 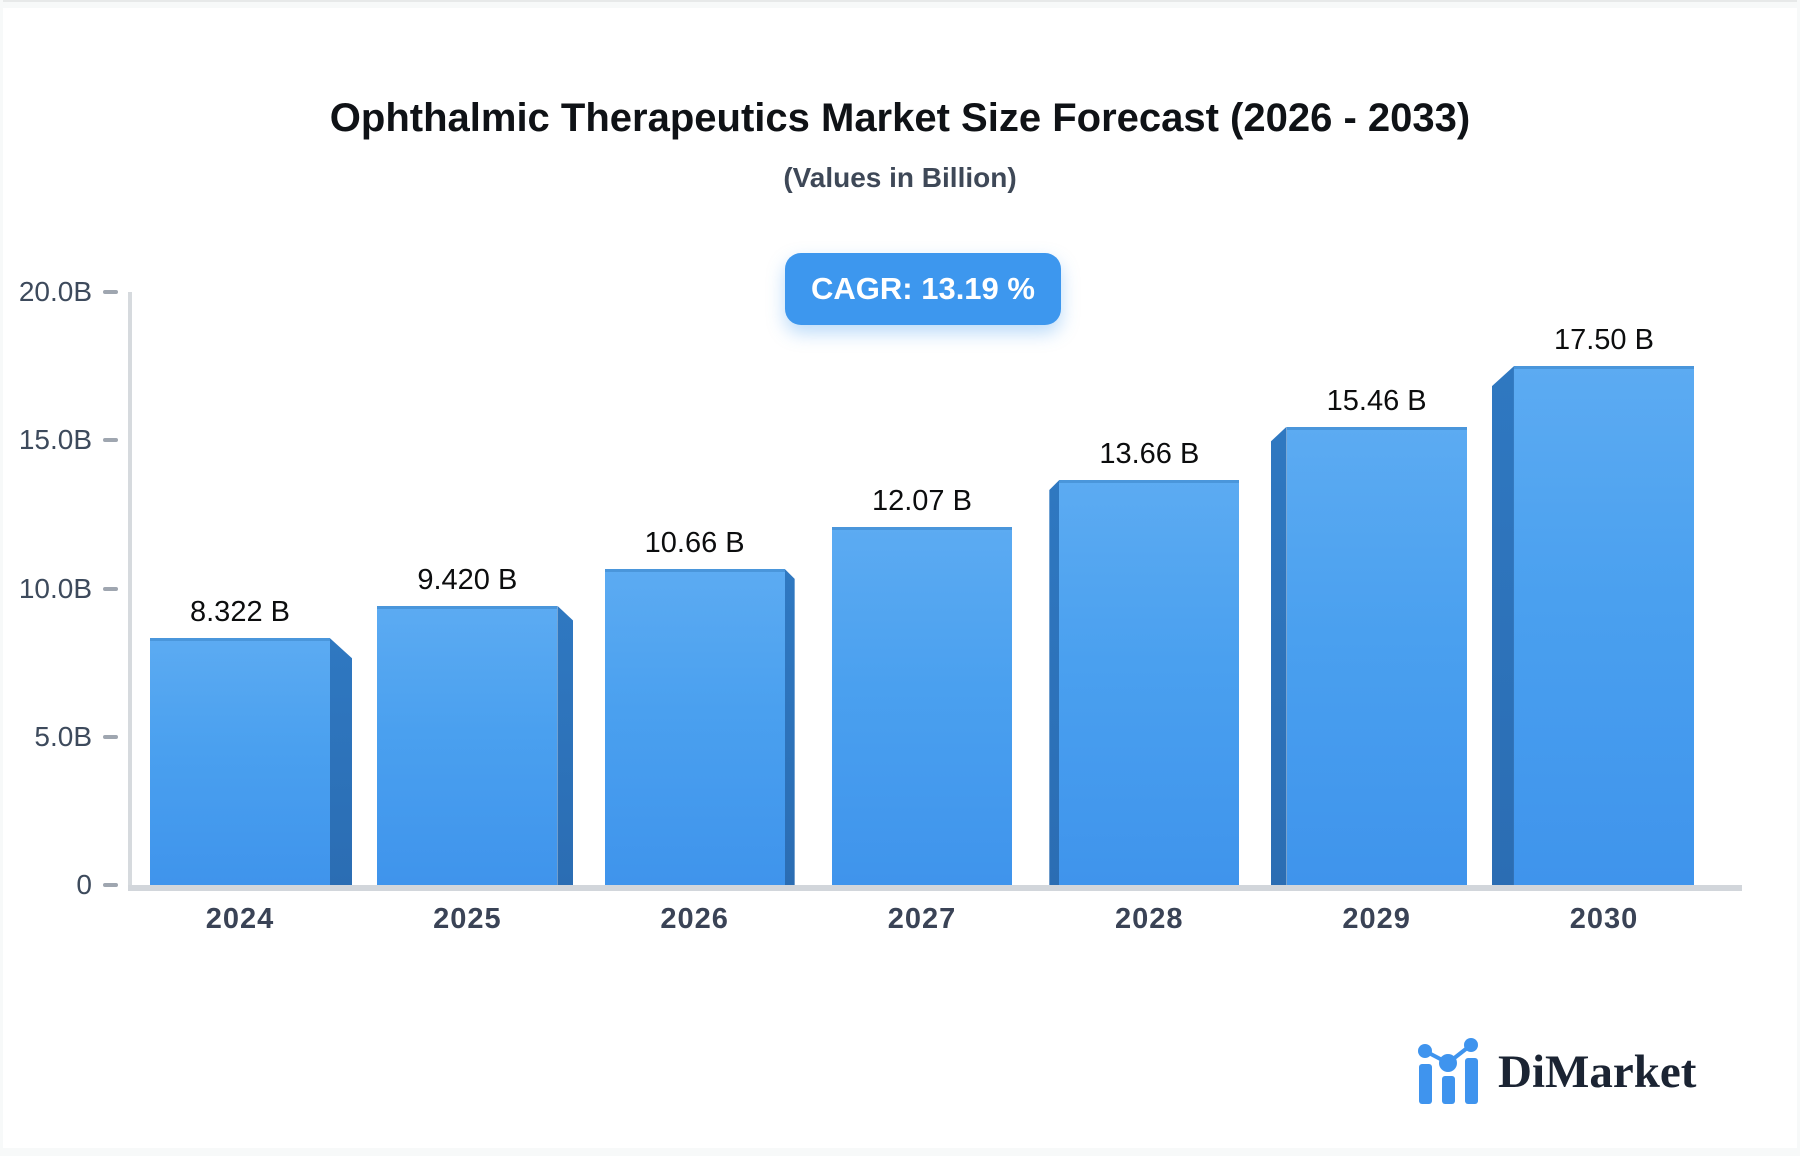 What do you see at coordinates (130, 590) in the screenshot?
I see `y-axis-line` at bounding box center [130, 590].